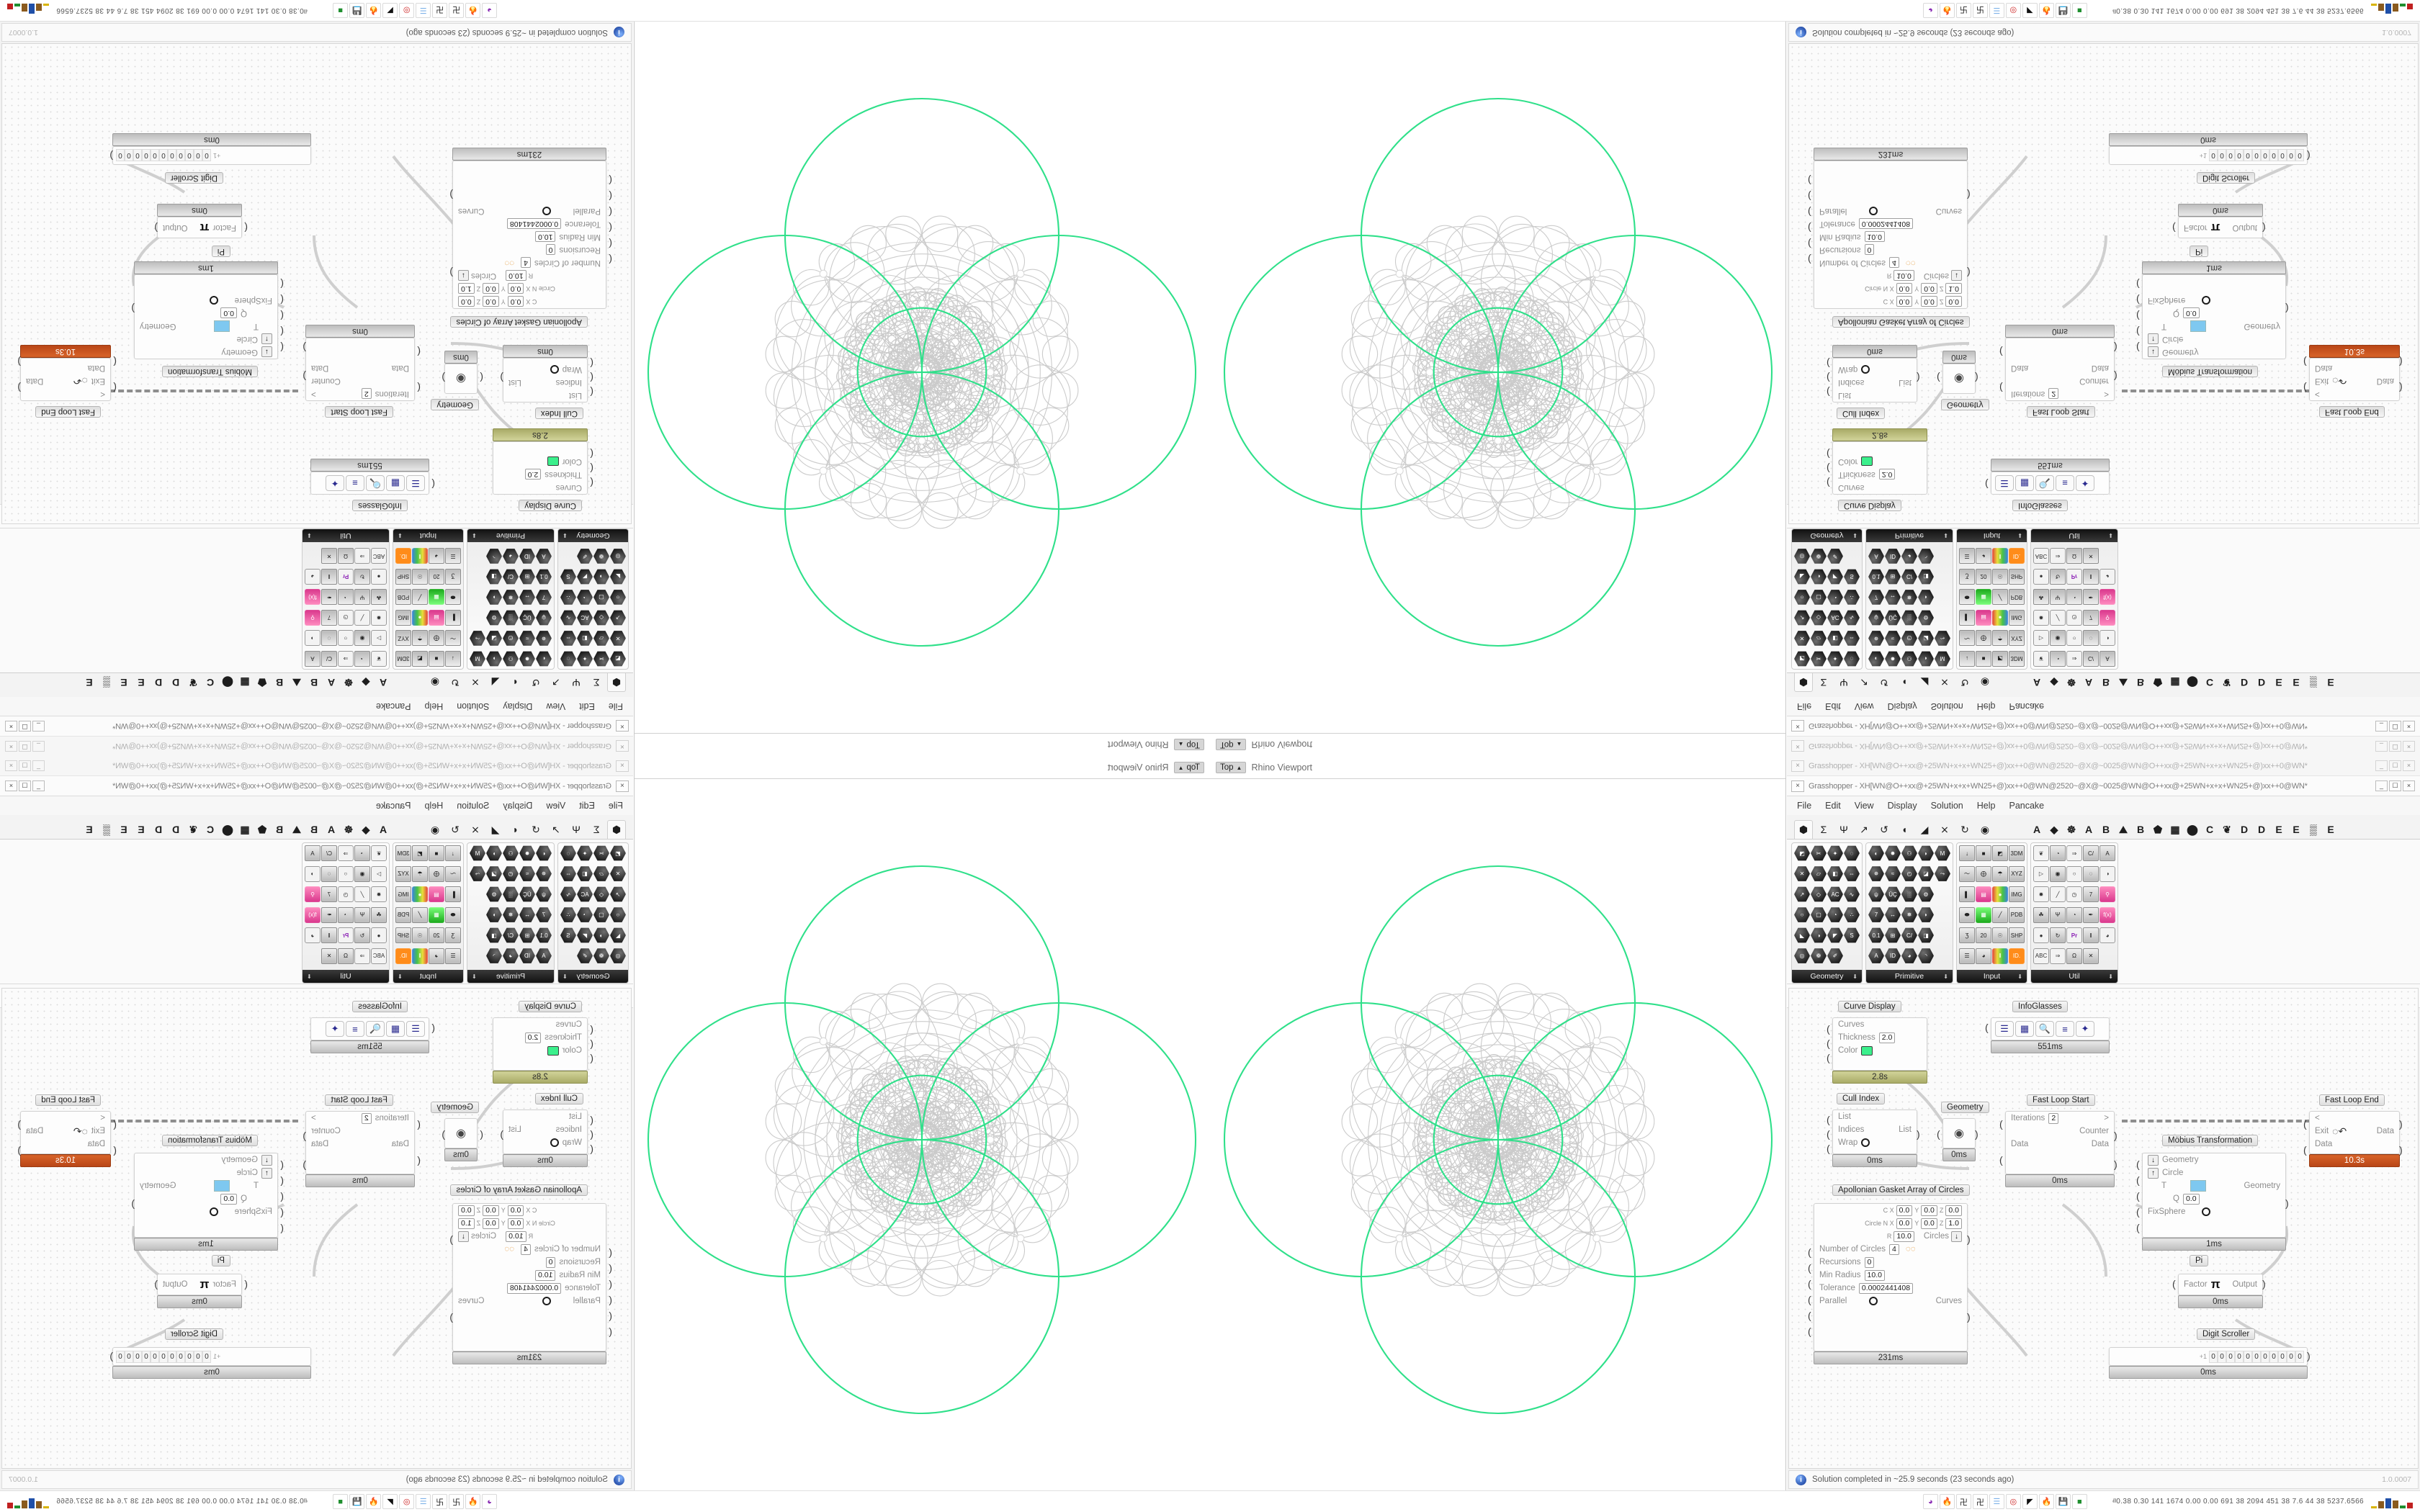 This screenshot has width=2420, height=1512. What do you see at coordinates (2074, 535) in the screenshot?
I see `panel-label: Util ⬇` at bounding box center [2074, 535].